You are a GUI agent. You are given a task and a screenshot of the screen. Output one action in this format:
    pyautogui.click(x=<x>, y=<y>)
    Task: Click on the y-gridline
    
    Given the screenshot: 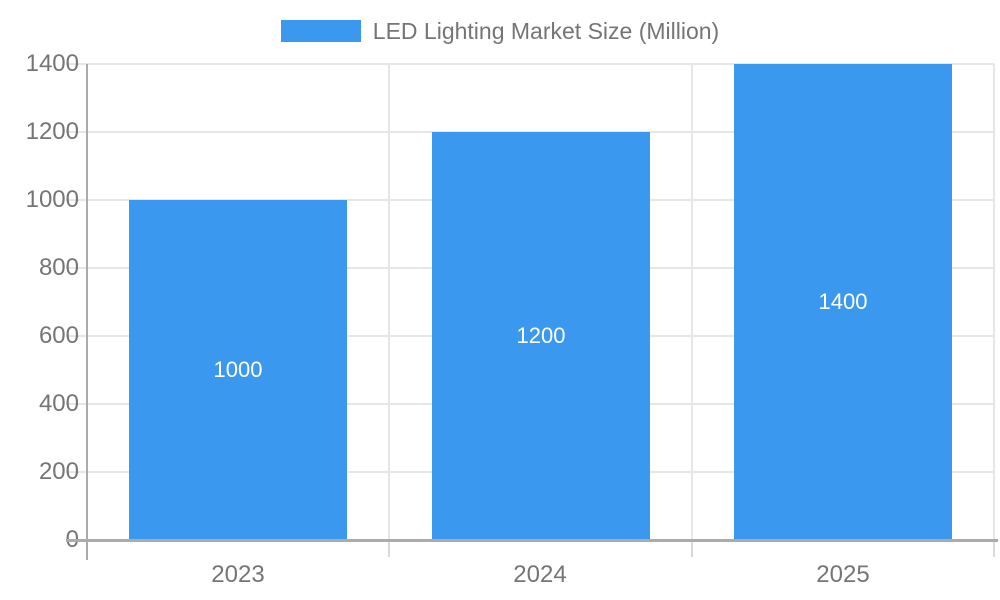 What is the action you would take?
    pyautogui.click(x=530, y=64)
    